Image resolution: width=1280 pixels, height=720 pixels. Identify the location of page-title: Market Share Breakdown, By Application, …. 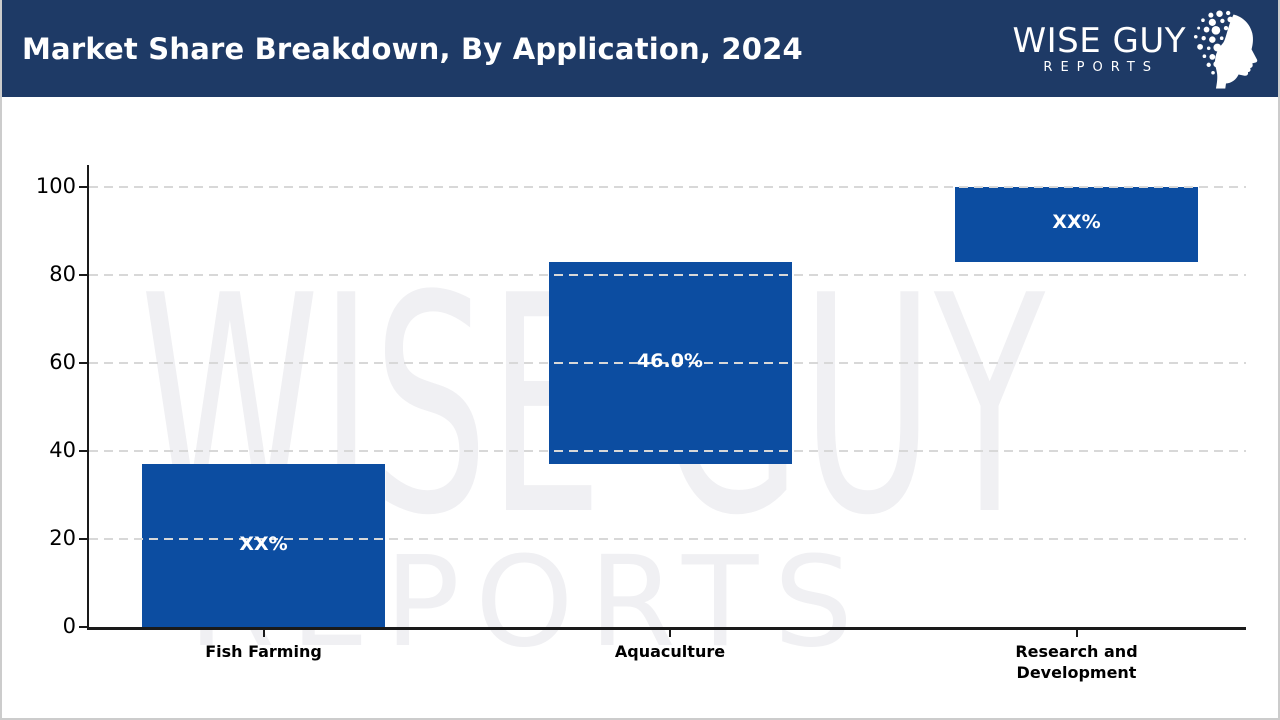
(412, 48).